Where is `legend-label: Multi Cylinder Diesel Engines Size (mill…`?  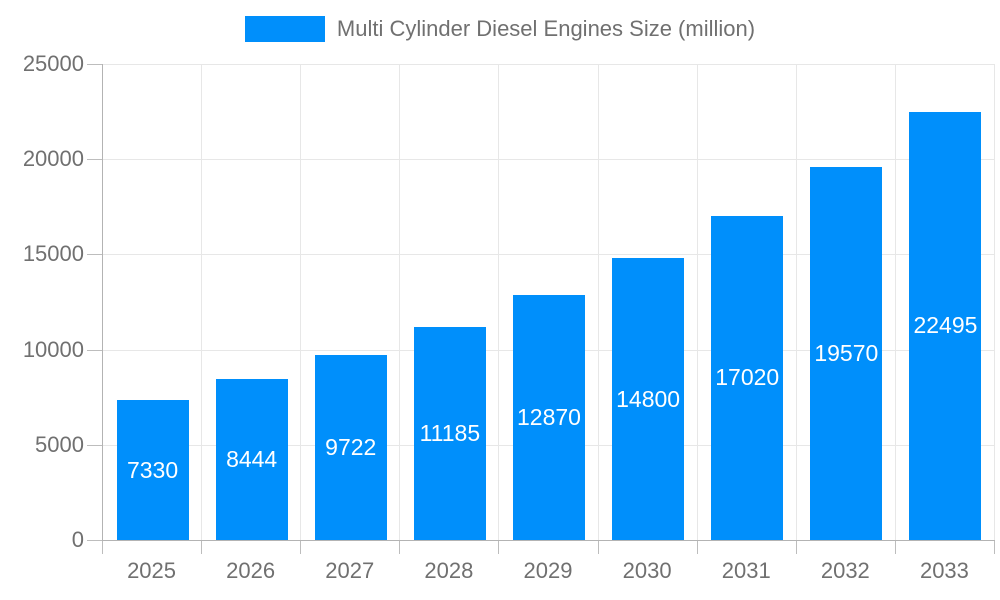
legend-label: Multi Cylinder Diesel Engines Size (mill… is located at coordinates (546, 28).